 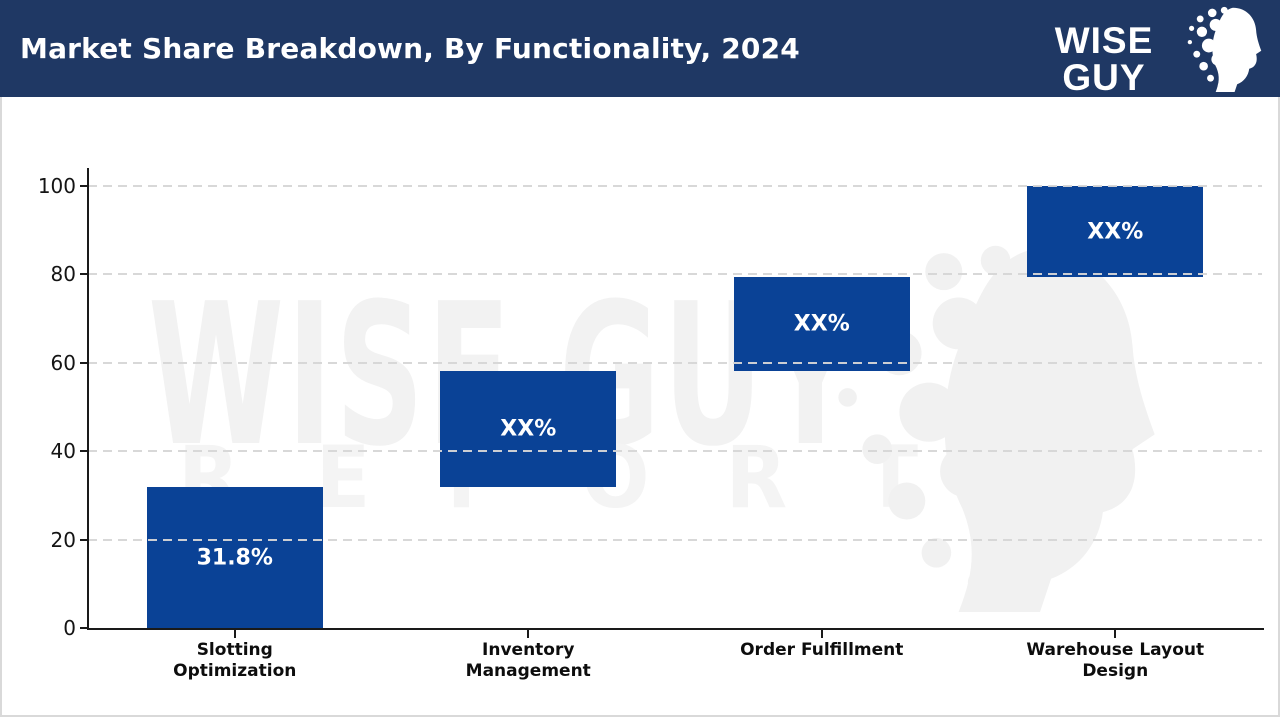 What do you see at coordinates (63, 539) in the screenshot?
I see `y-tick-label: 20` at bounding box center [63, 539].